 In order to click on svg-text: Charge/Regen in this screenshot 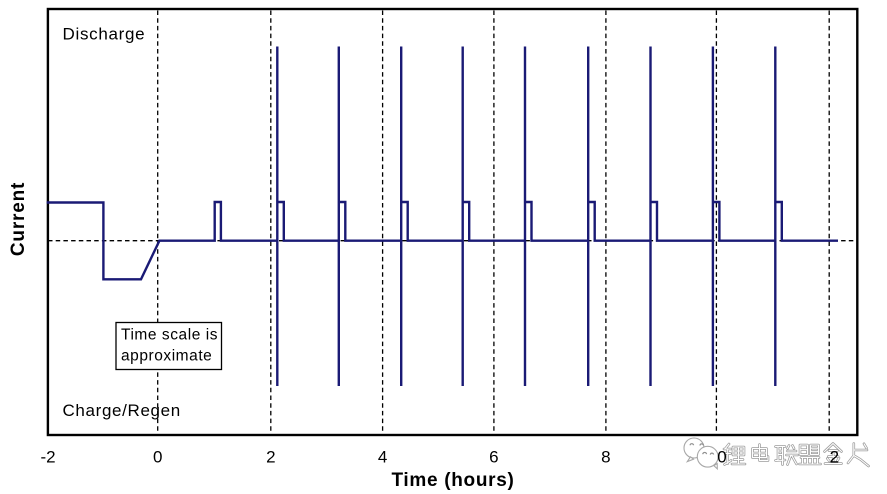, I will do `click(122, 410)`.